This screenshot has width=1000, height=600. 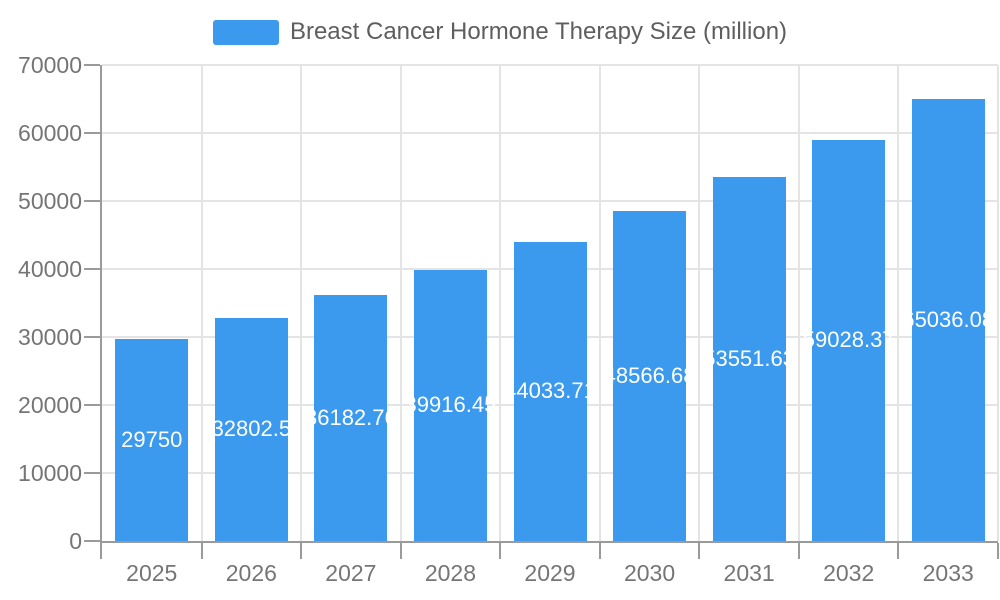 I want to click on y-tick-label: 50000, so click(x=50, y=201).